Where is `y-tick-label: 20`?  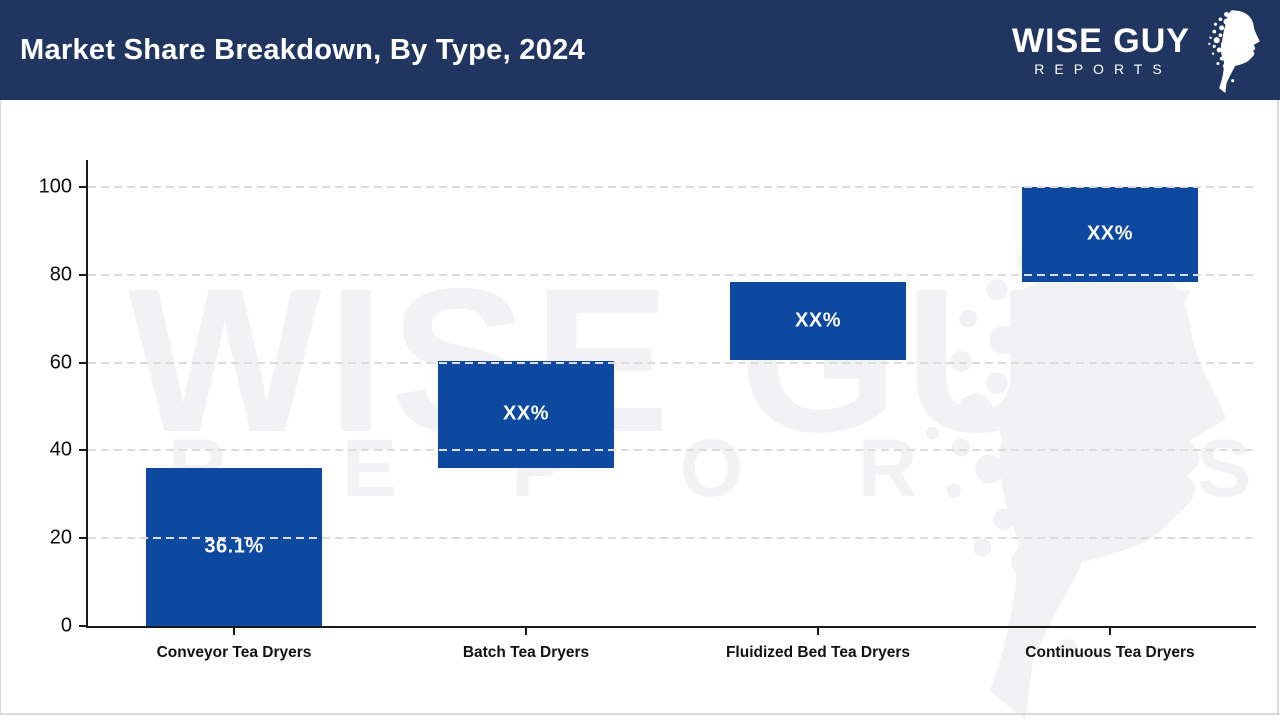
y-tick-label: 20 is located at coordinates (60, 537).